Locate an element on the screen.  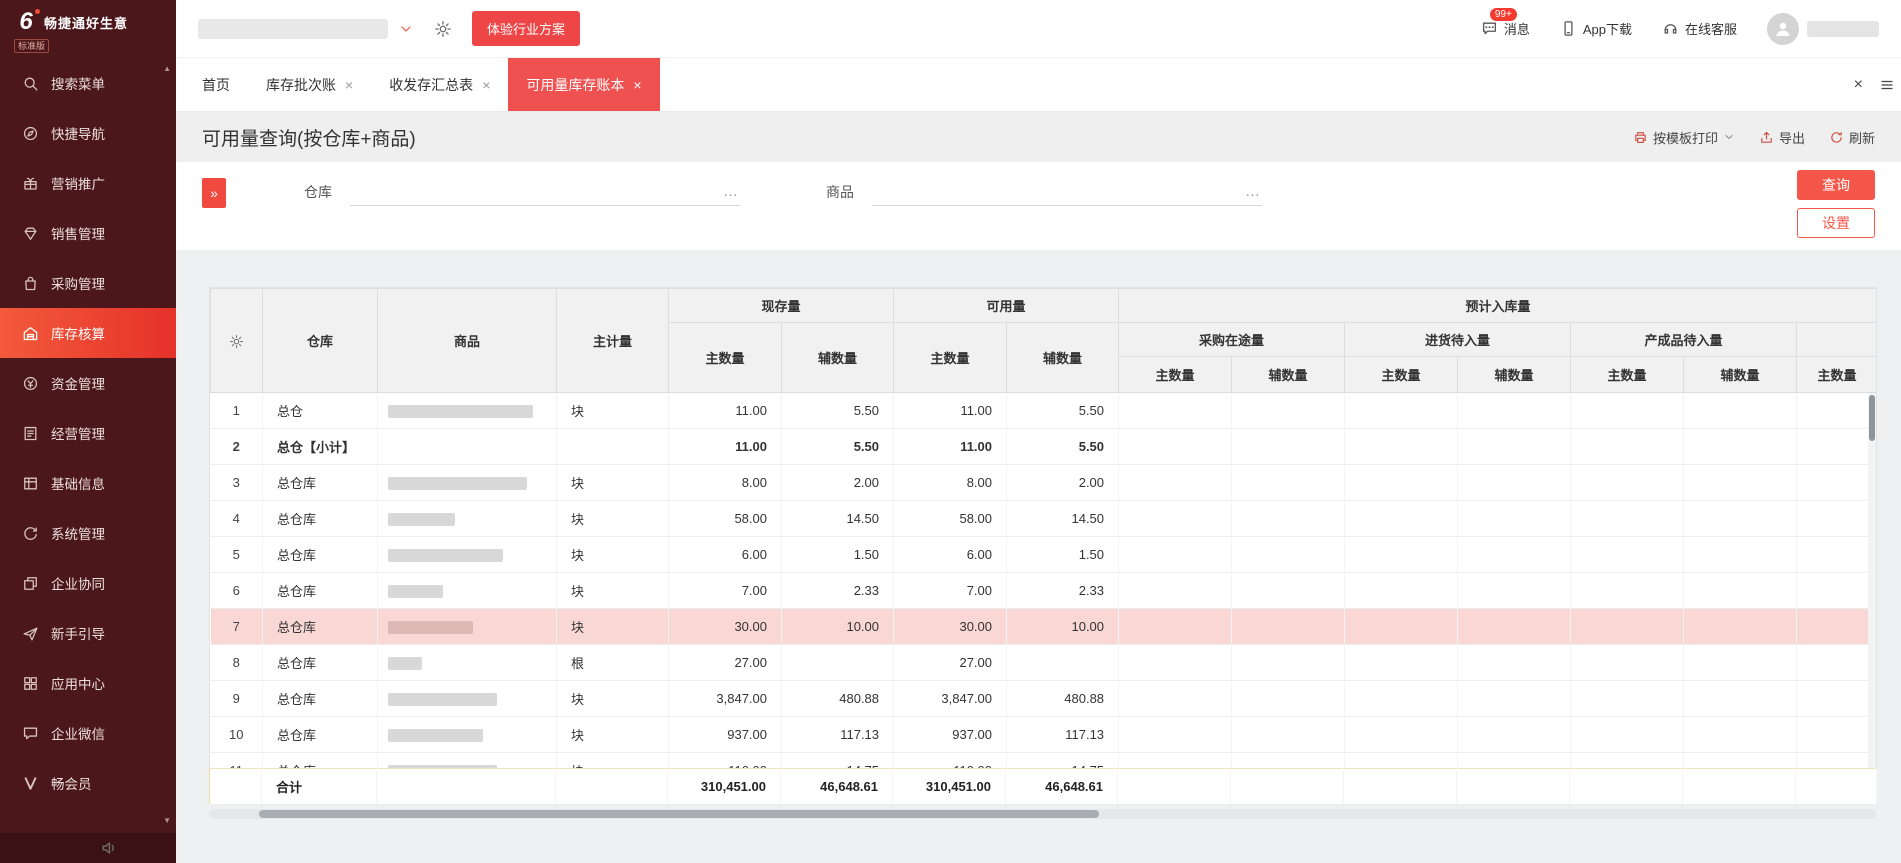
filter-panel: » 仓库 … 商品 … 查询 设置 is located at coordinates (1038, 206).